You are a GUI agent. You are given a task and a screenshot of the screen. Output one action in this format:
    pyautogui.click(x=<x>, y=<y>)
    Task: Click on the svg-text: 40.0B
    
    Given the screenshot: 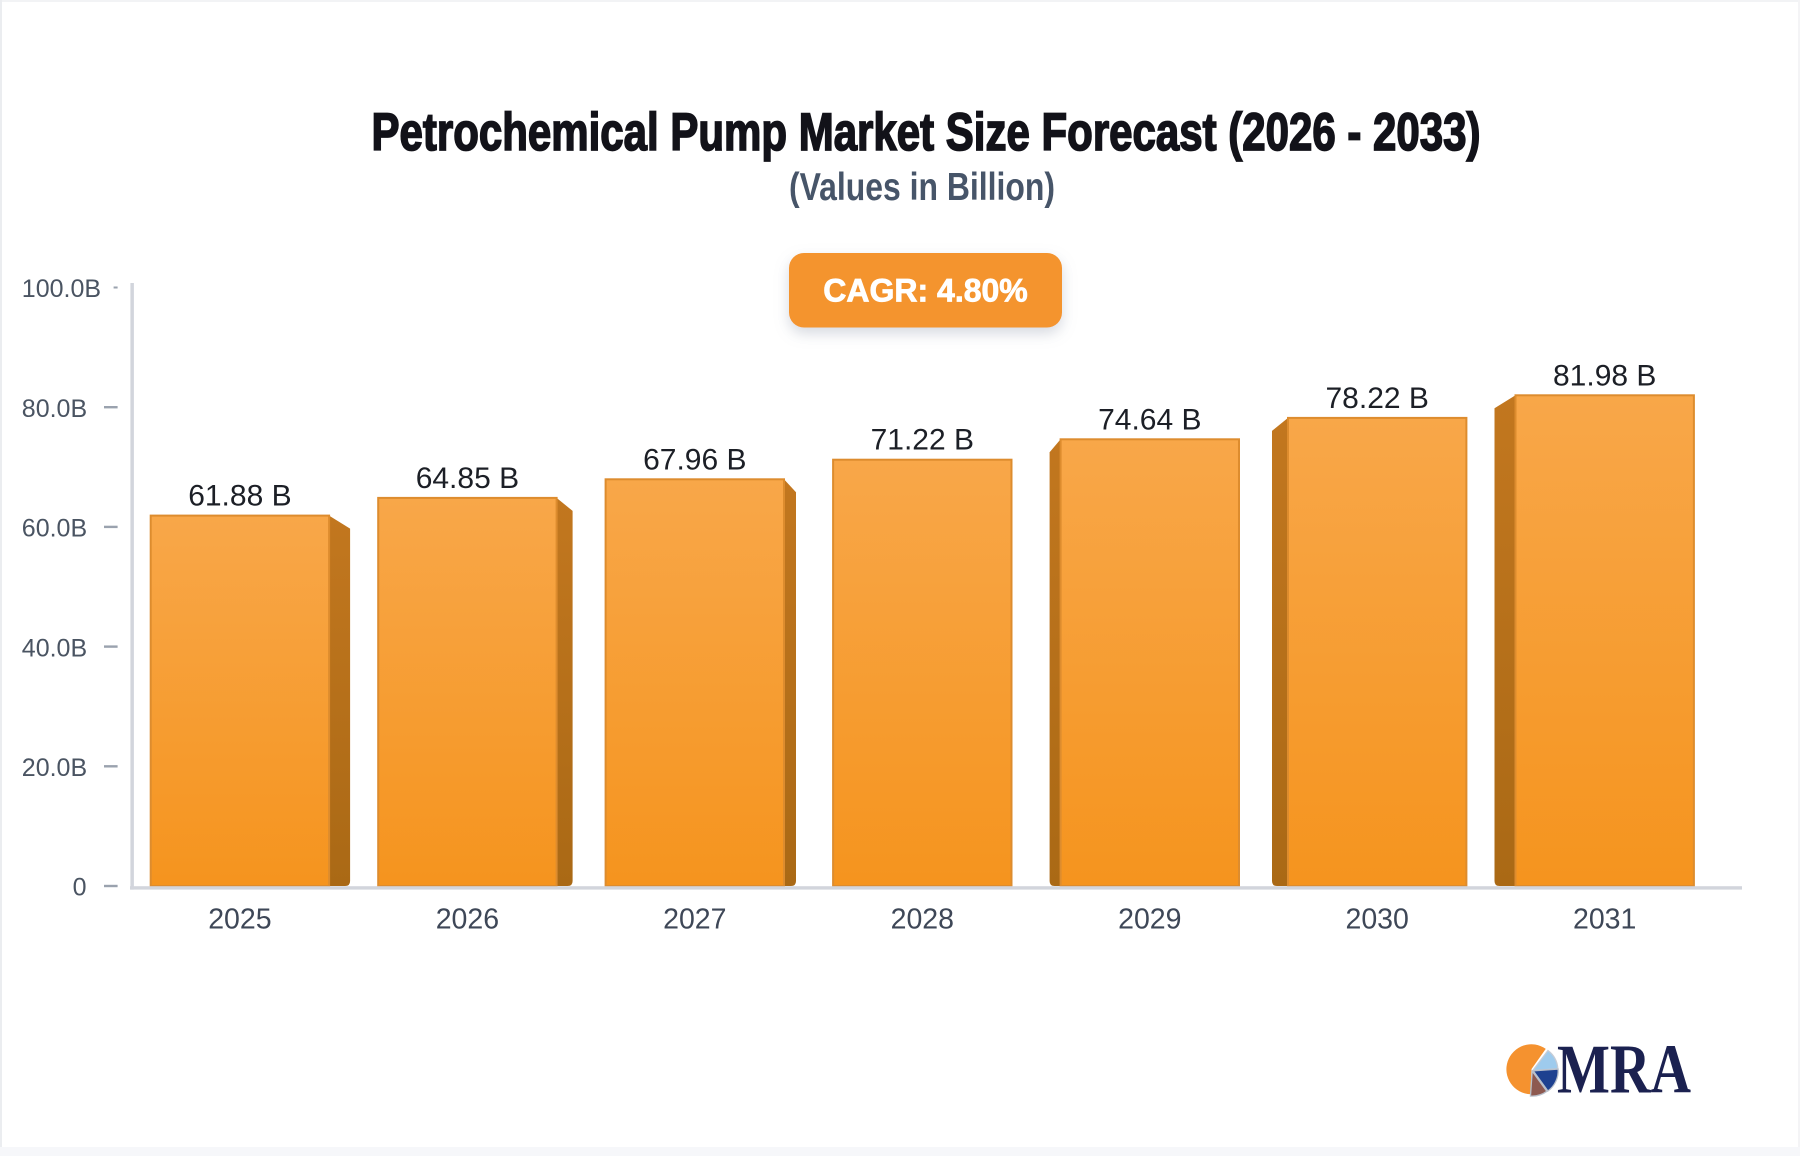 What is the action you would take?
    pyautogui.click(x=54, y=648)
    